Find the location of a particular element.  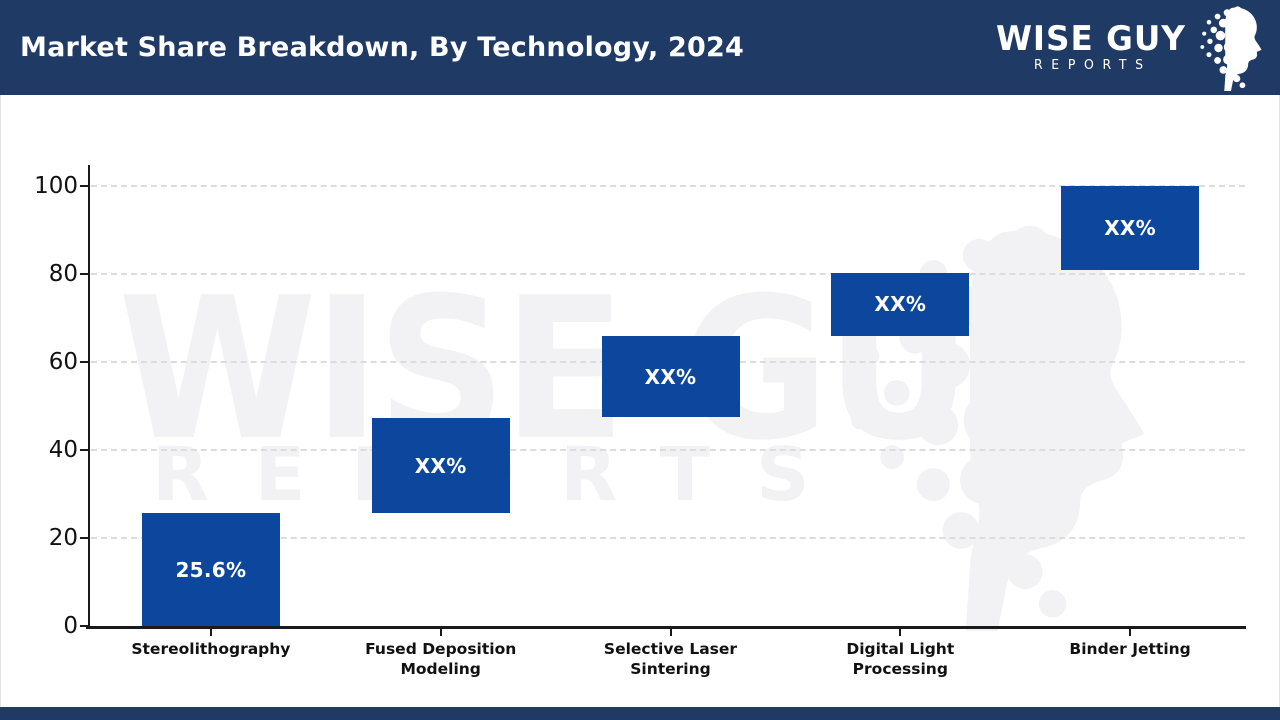

x-category-label: Digital Light Processing is located at coordinates (900, 659).